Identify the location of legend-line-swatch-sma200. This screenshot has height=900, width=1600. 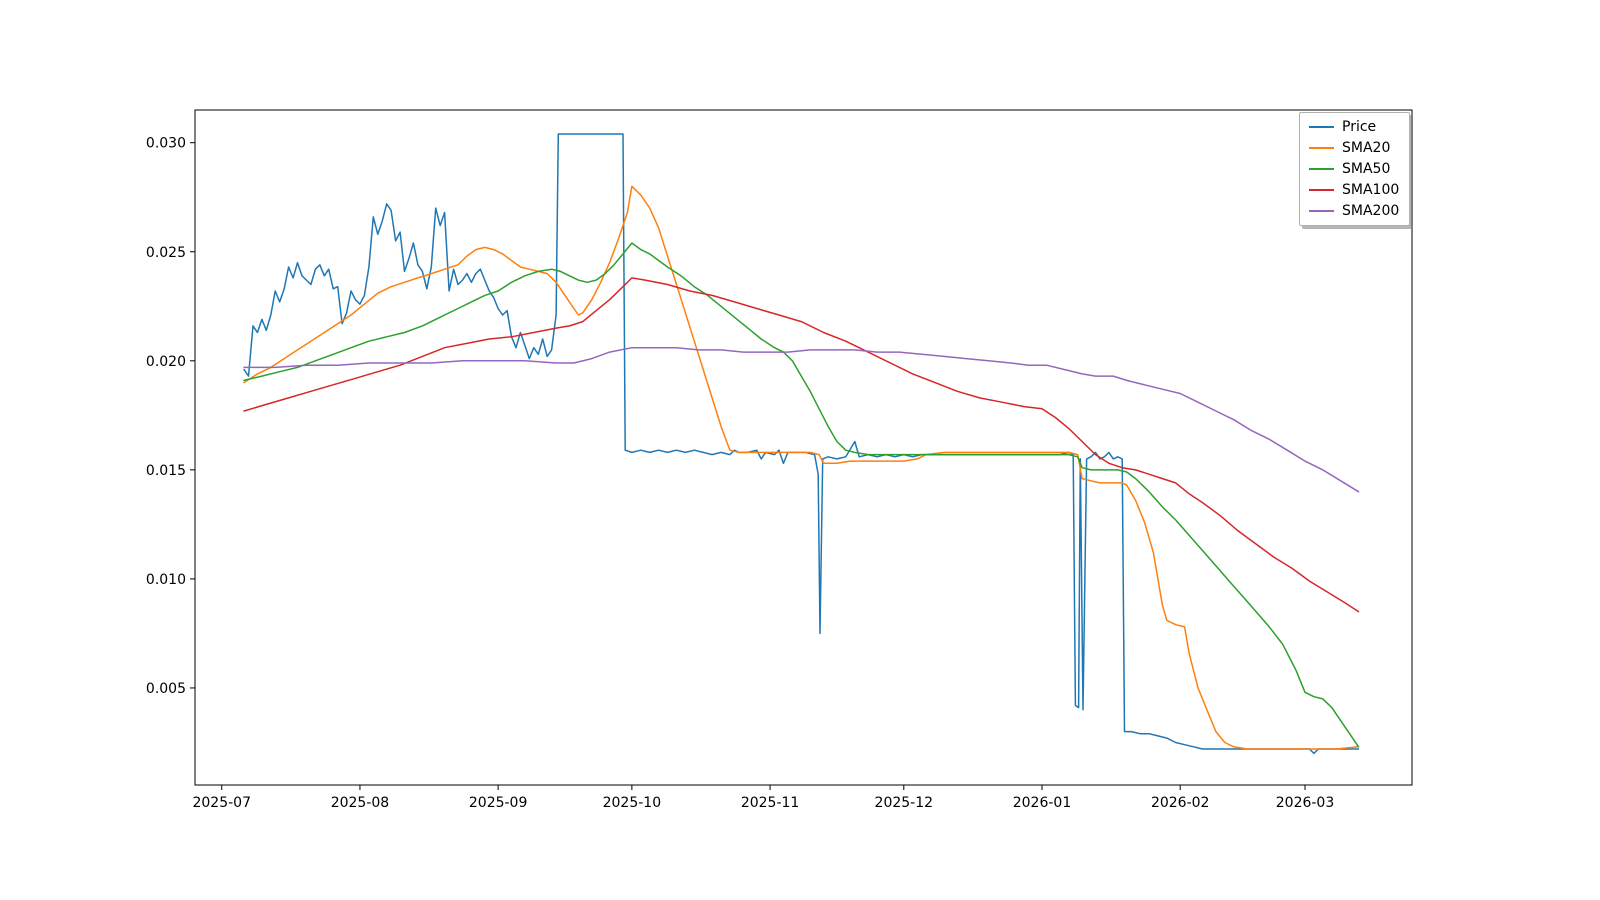
(1321, 211).